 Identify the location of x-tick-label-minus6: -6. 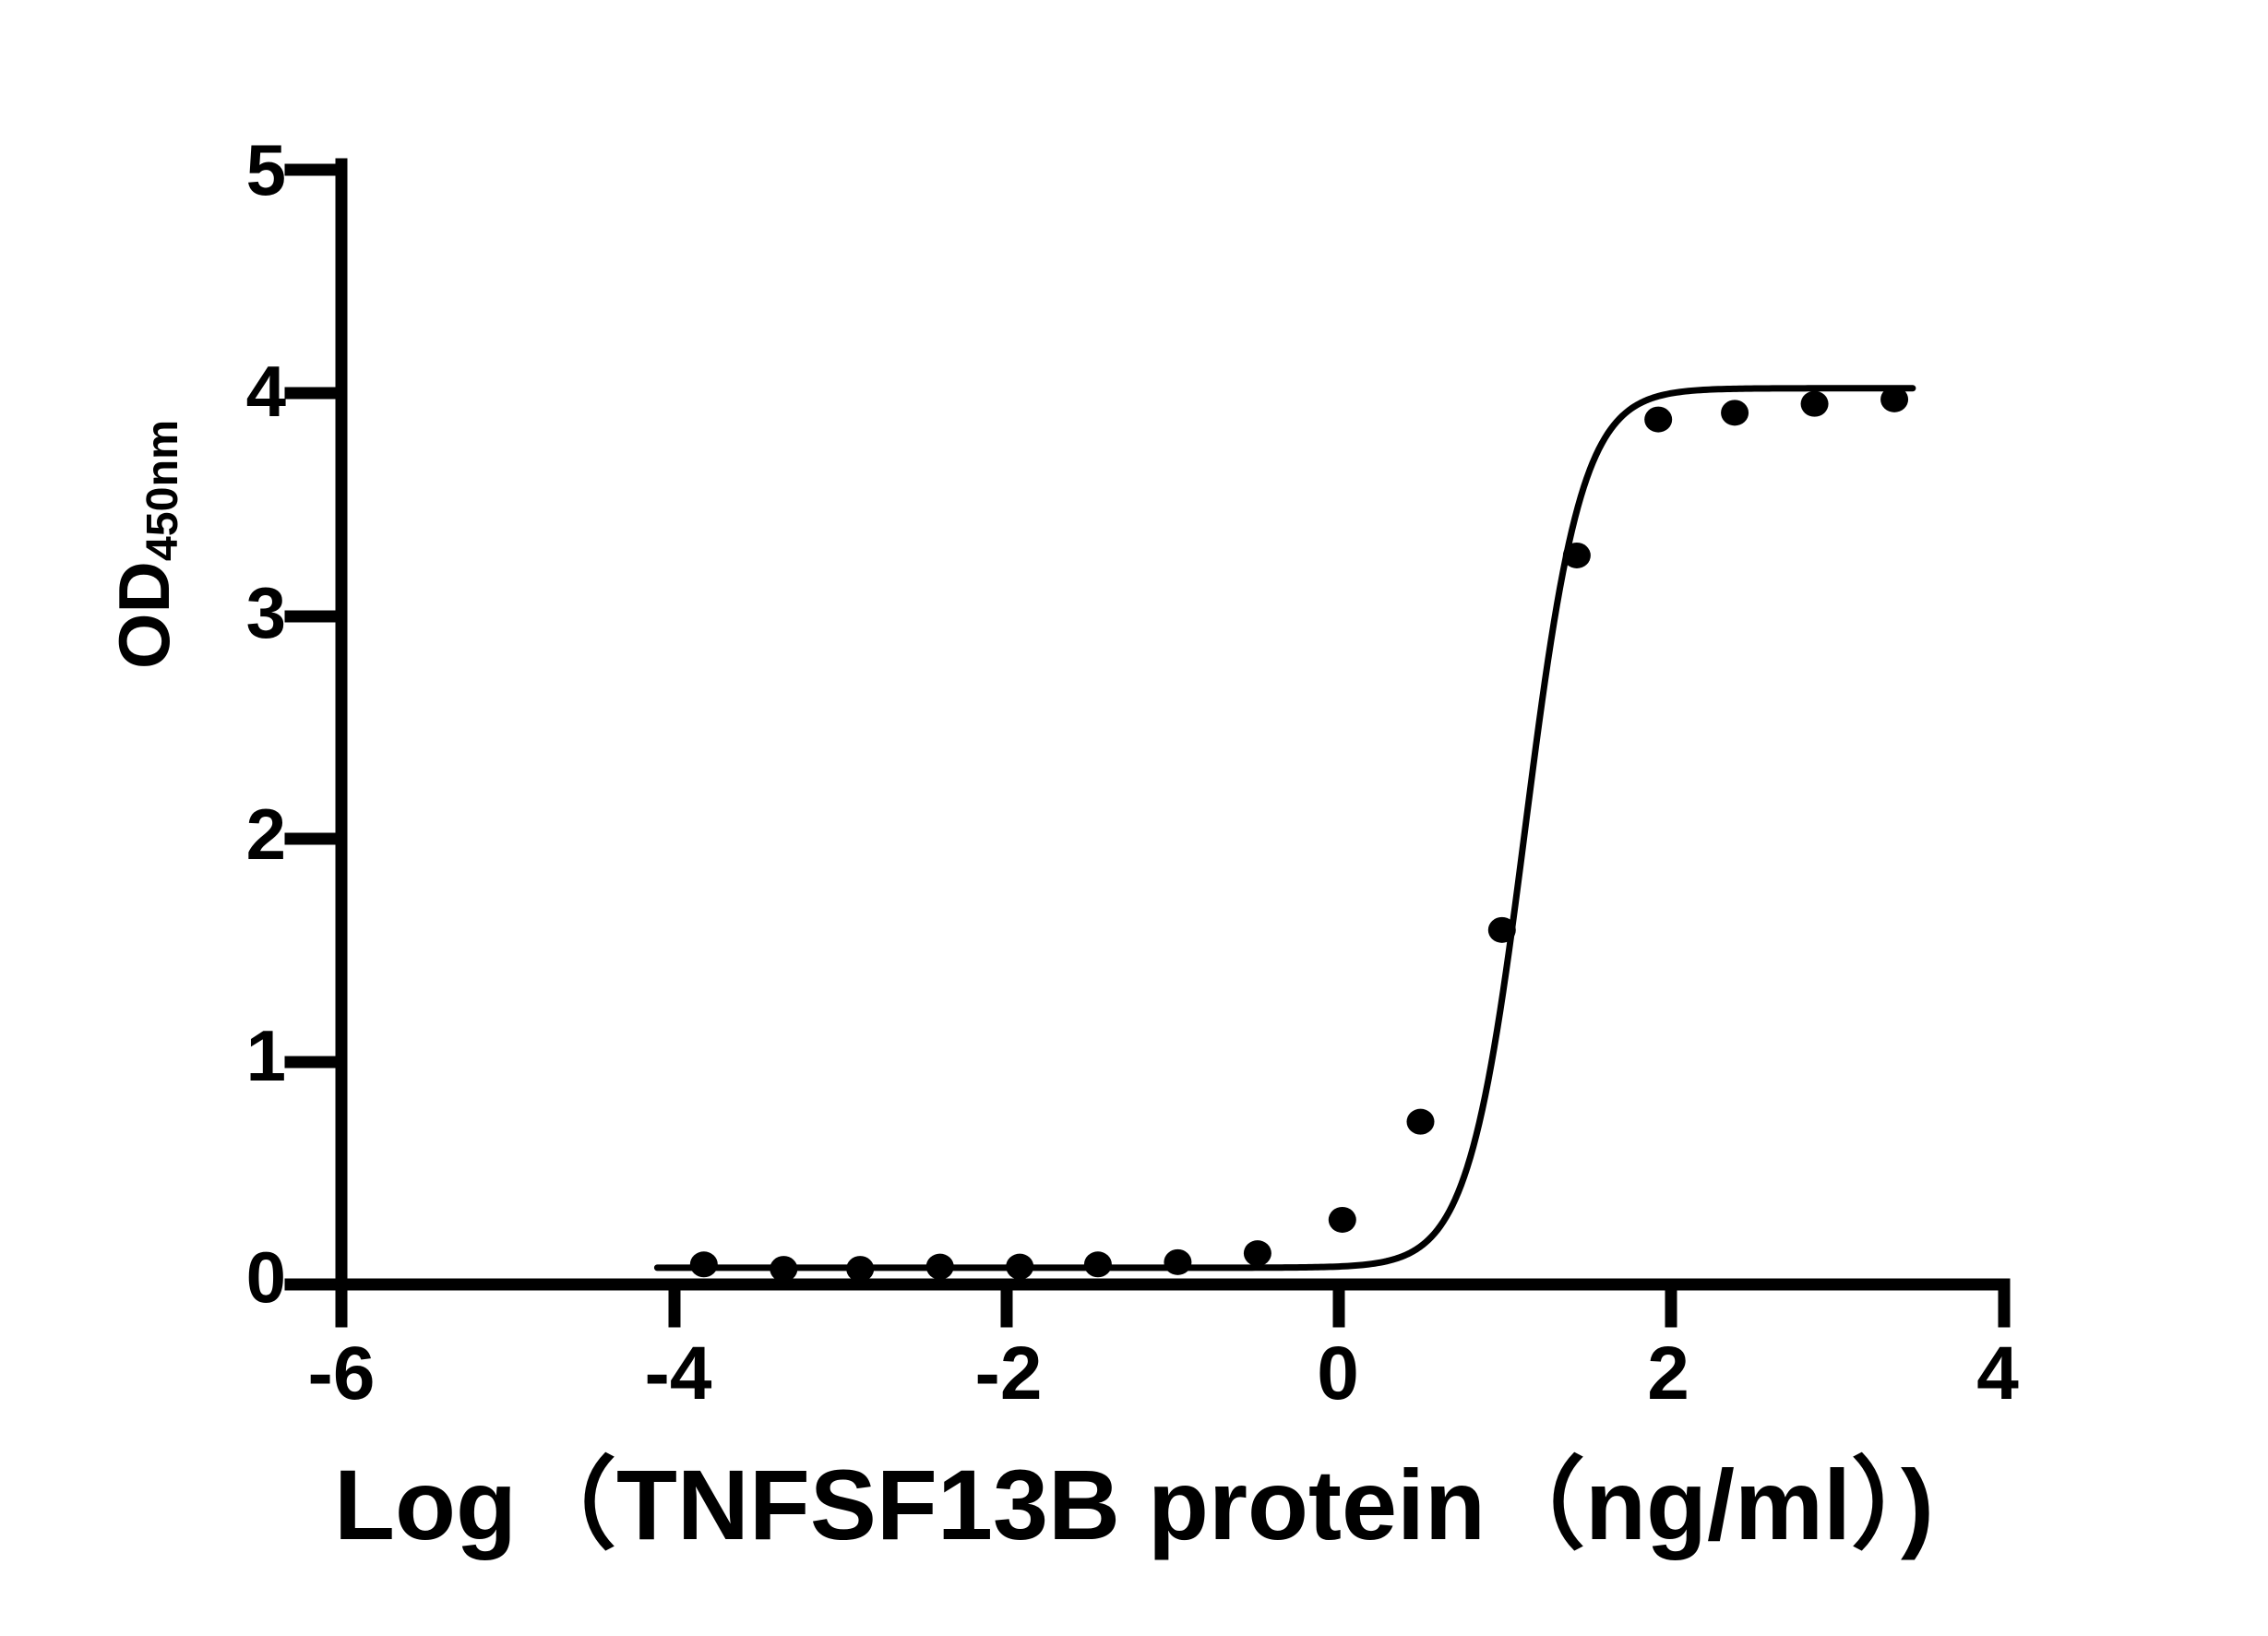
(342, 1373).